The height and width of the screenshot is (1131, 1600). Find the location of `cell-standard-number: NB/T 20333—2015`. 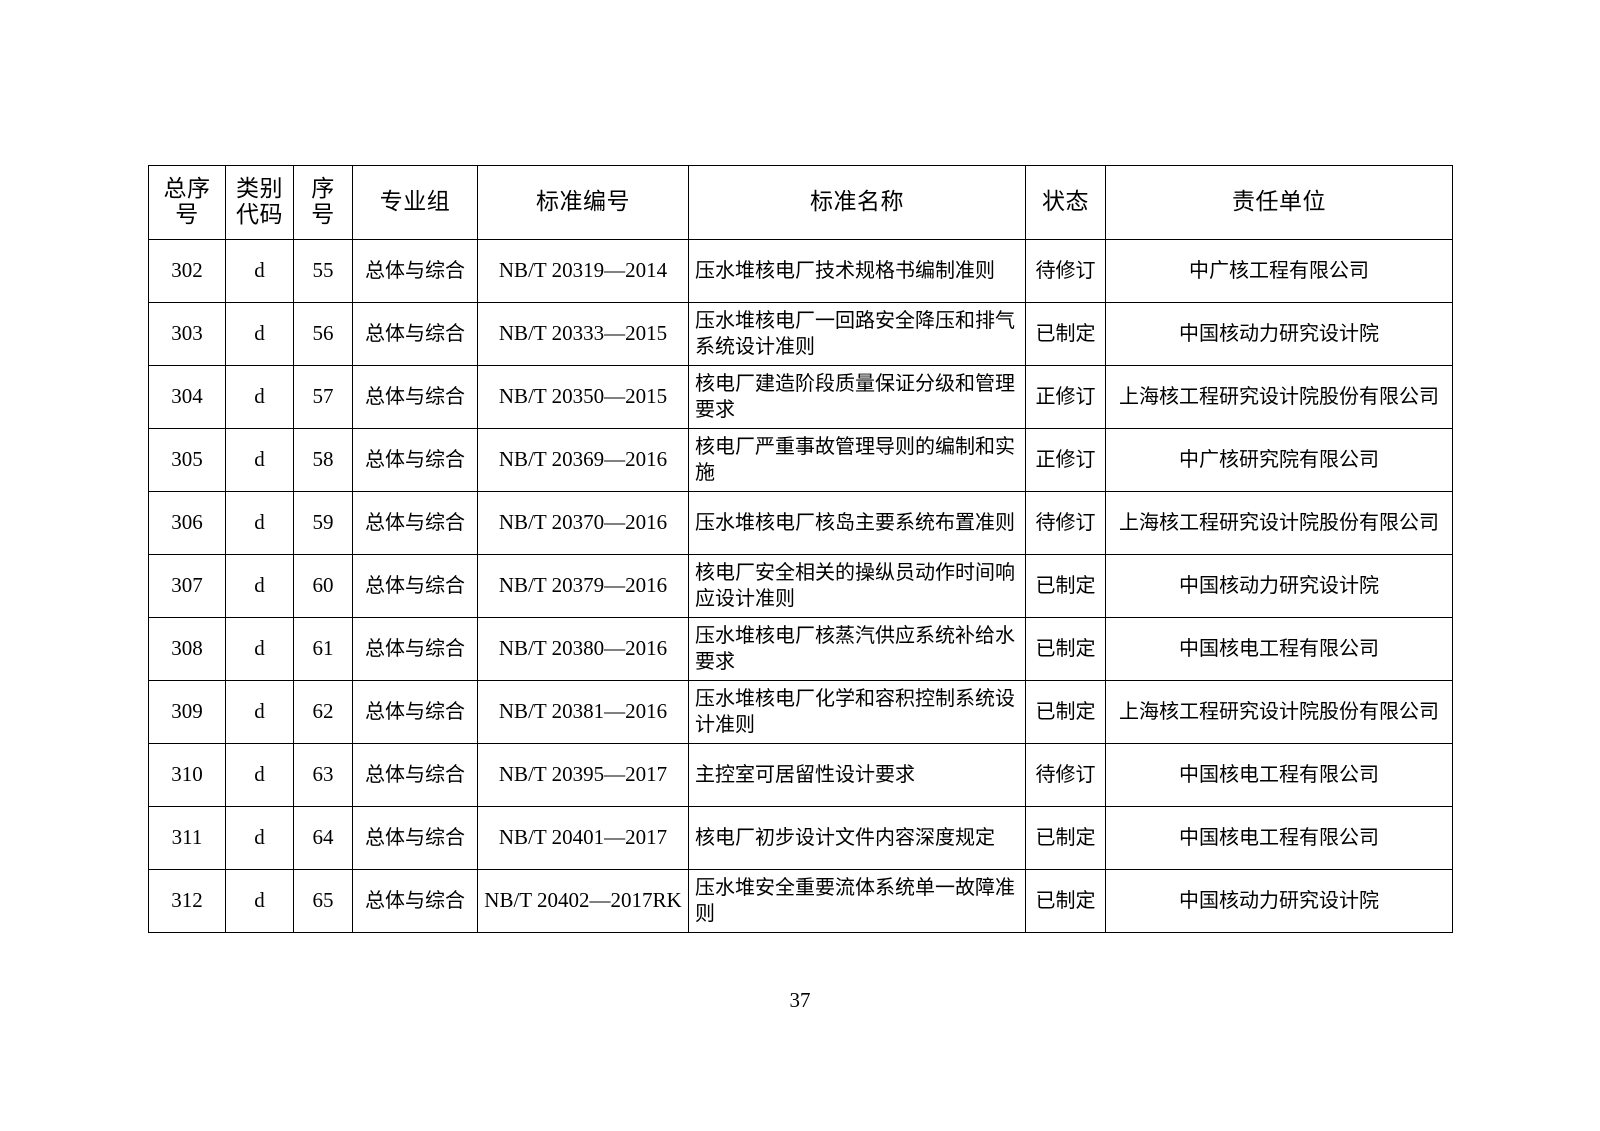

cell-standard-number: NB/T 20333—2015 is located at coordinates (583, 334).